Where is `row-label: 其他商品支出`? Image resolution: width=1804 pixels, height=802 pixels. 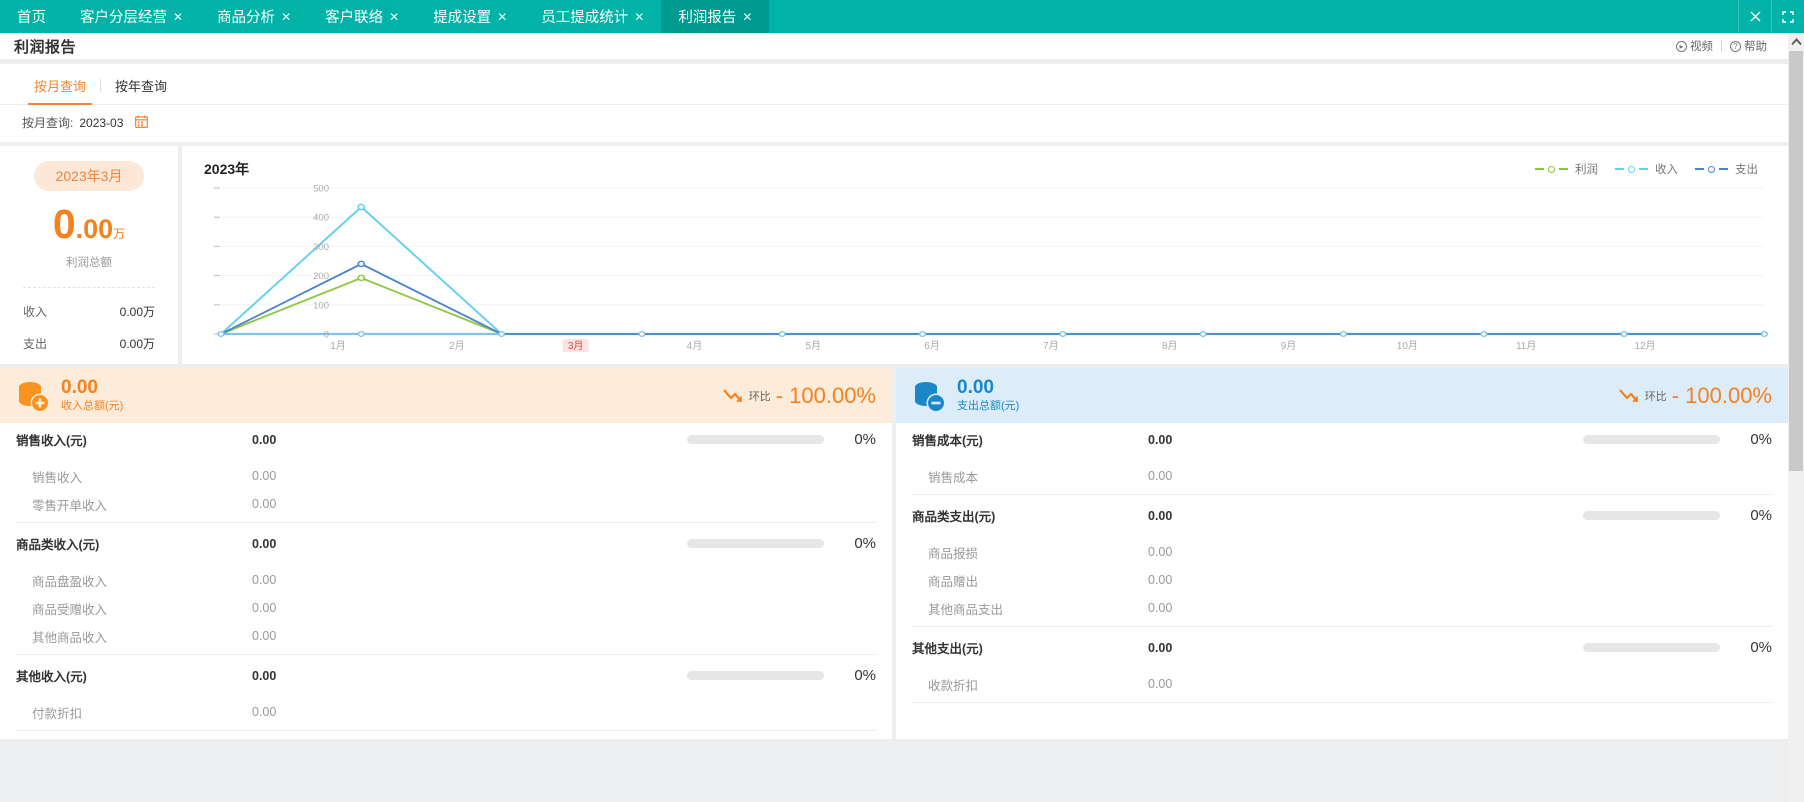
row-label: 其他商品支出 is located at coordinates (966, 609).